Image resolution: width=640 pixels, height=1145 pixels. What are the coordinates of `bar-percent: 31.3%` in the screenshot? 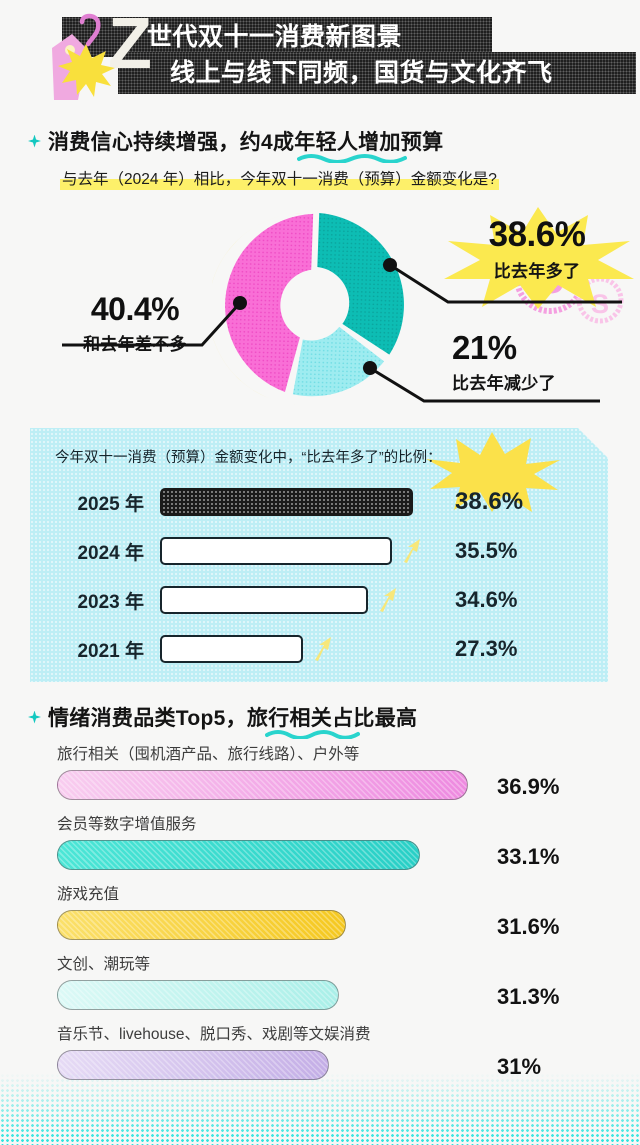 It's located at (528, 996).